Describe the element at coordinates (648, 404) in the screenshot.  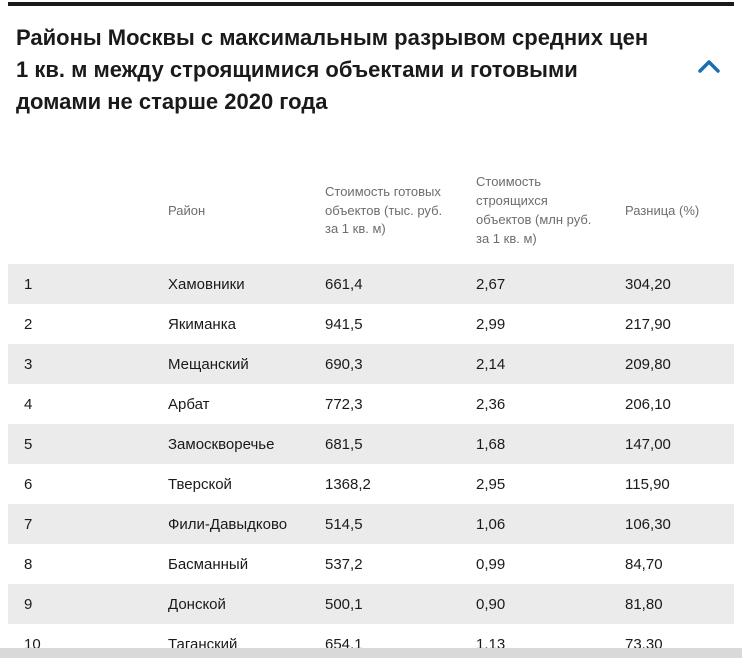
I see `table-cell: 206,10` at that location.